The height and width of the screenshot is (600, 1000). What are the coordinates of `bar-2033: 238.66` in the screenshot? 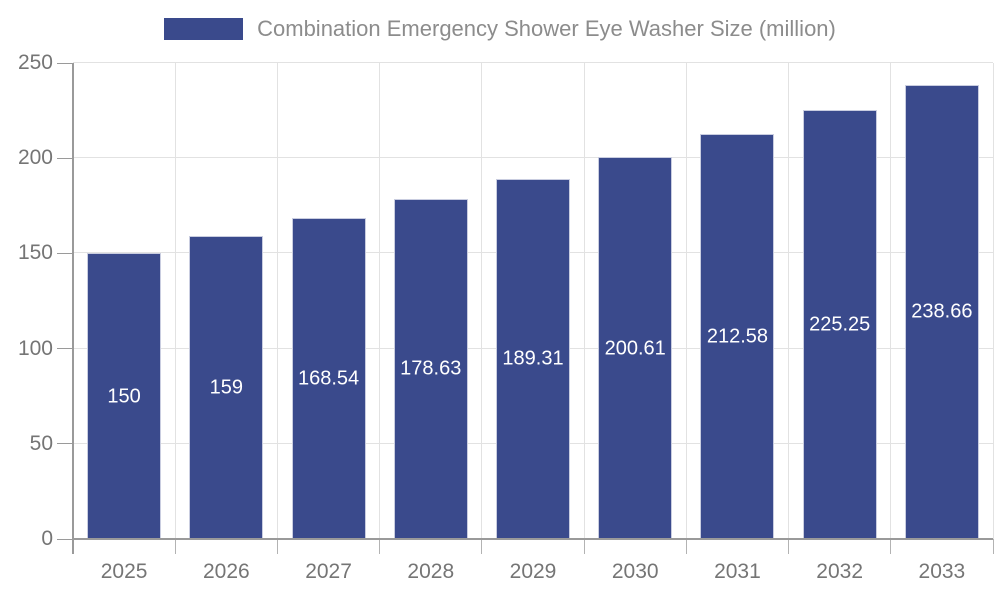 It's located at (941, 311).